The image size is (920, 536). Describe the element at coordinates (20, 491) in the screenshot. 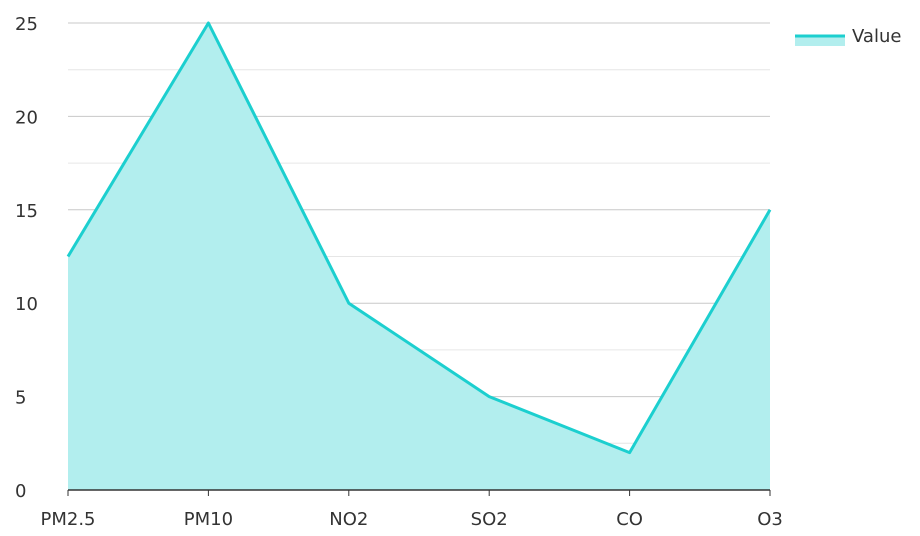

I see `y-tick-label: 0` at that location.